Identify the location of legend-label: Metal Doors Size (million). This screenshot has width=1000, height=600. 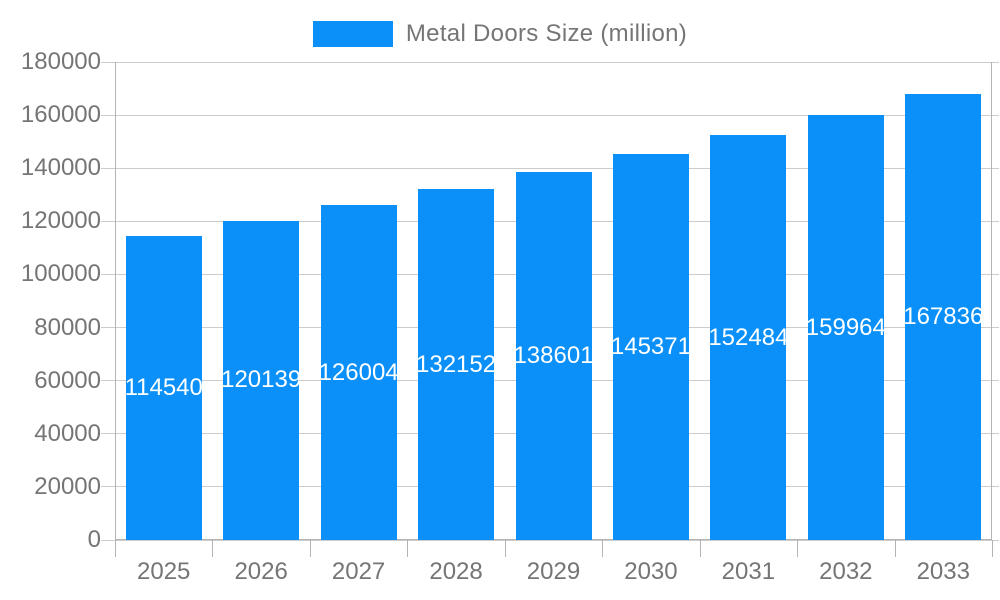
(546, 33).